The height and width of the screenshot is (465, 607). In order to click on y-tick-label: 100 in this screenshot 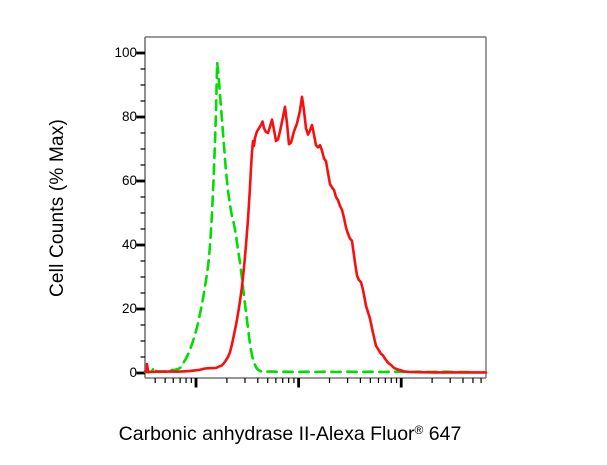, I will do `click(125, 52)`.